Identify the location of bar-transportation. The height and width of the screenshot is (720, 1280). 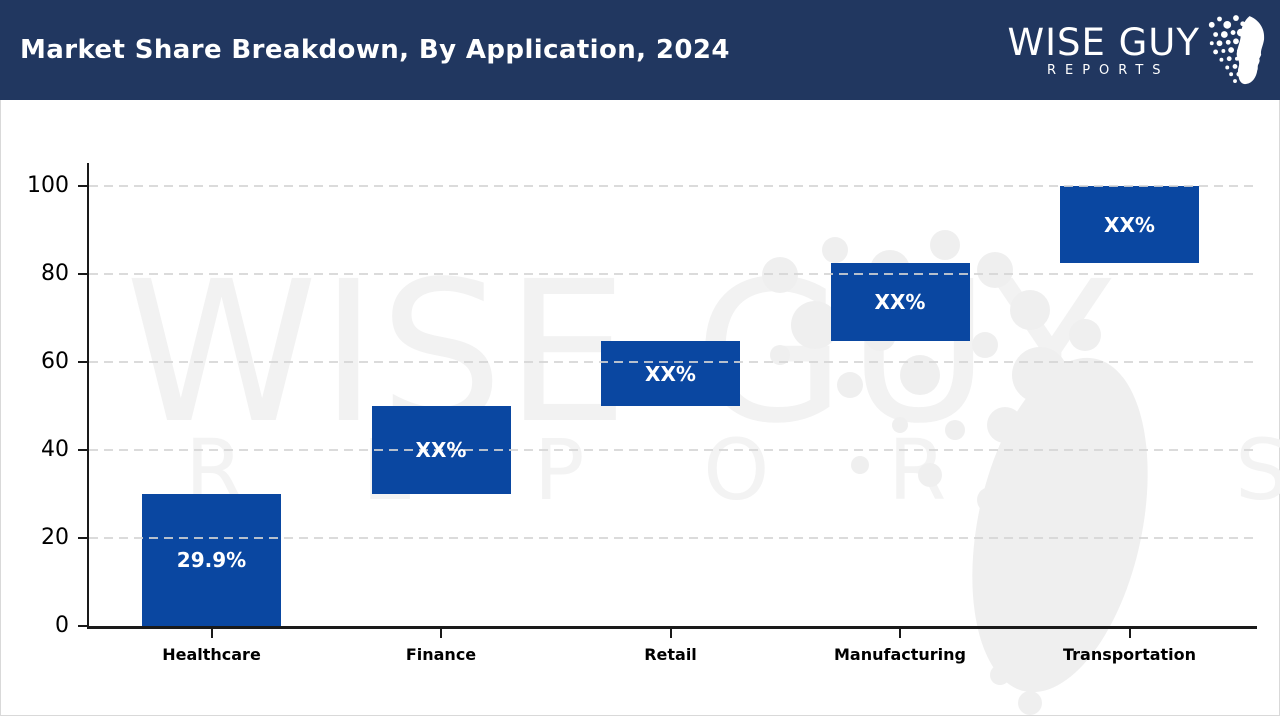
(1129, 225).